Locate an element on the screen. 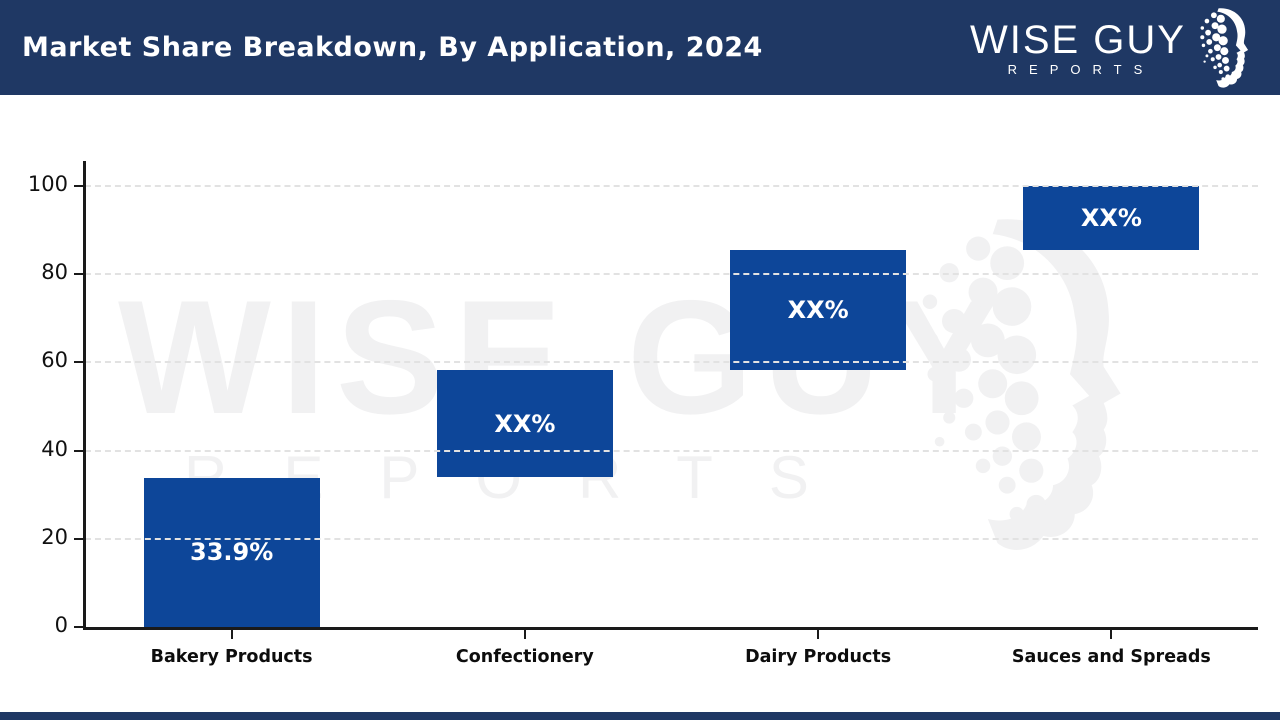 This screenshot has height=720, width=1280. bar-bakery-products is located at coordinates (231, 552).